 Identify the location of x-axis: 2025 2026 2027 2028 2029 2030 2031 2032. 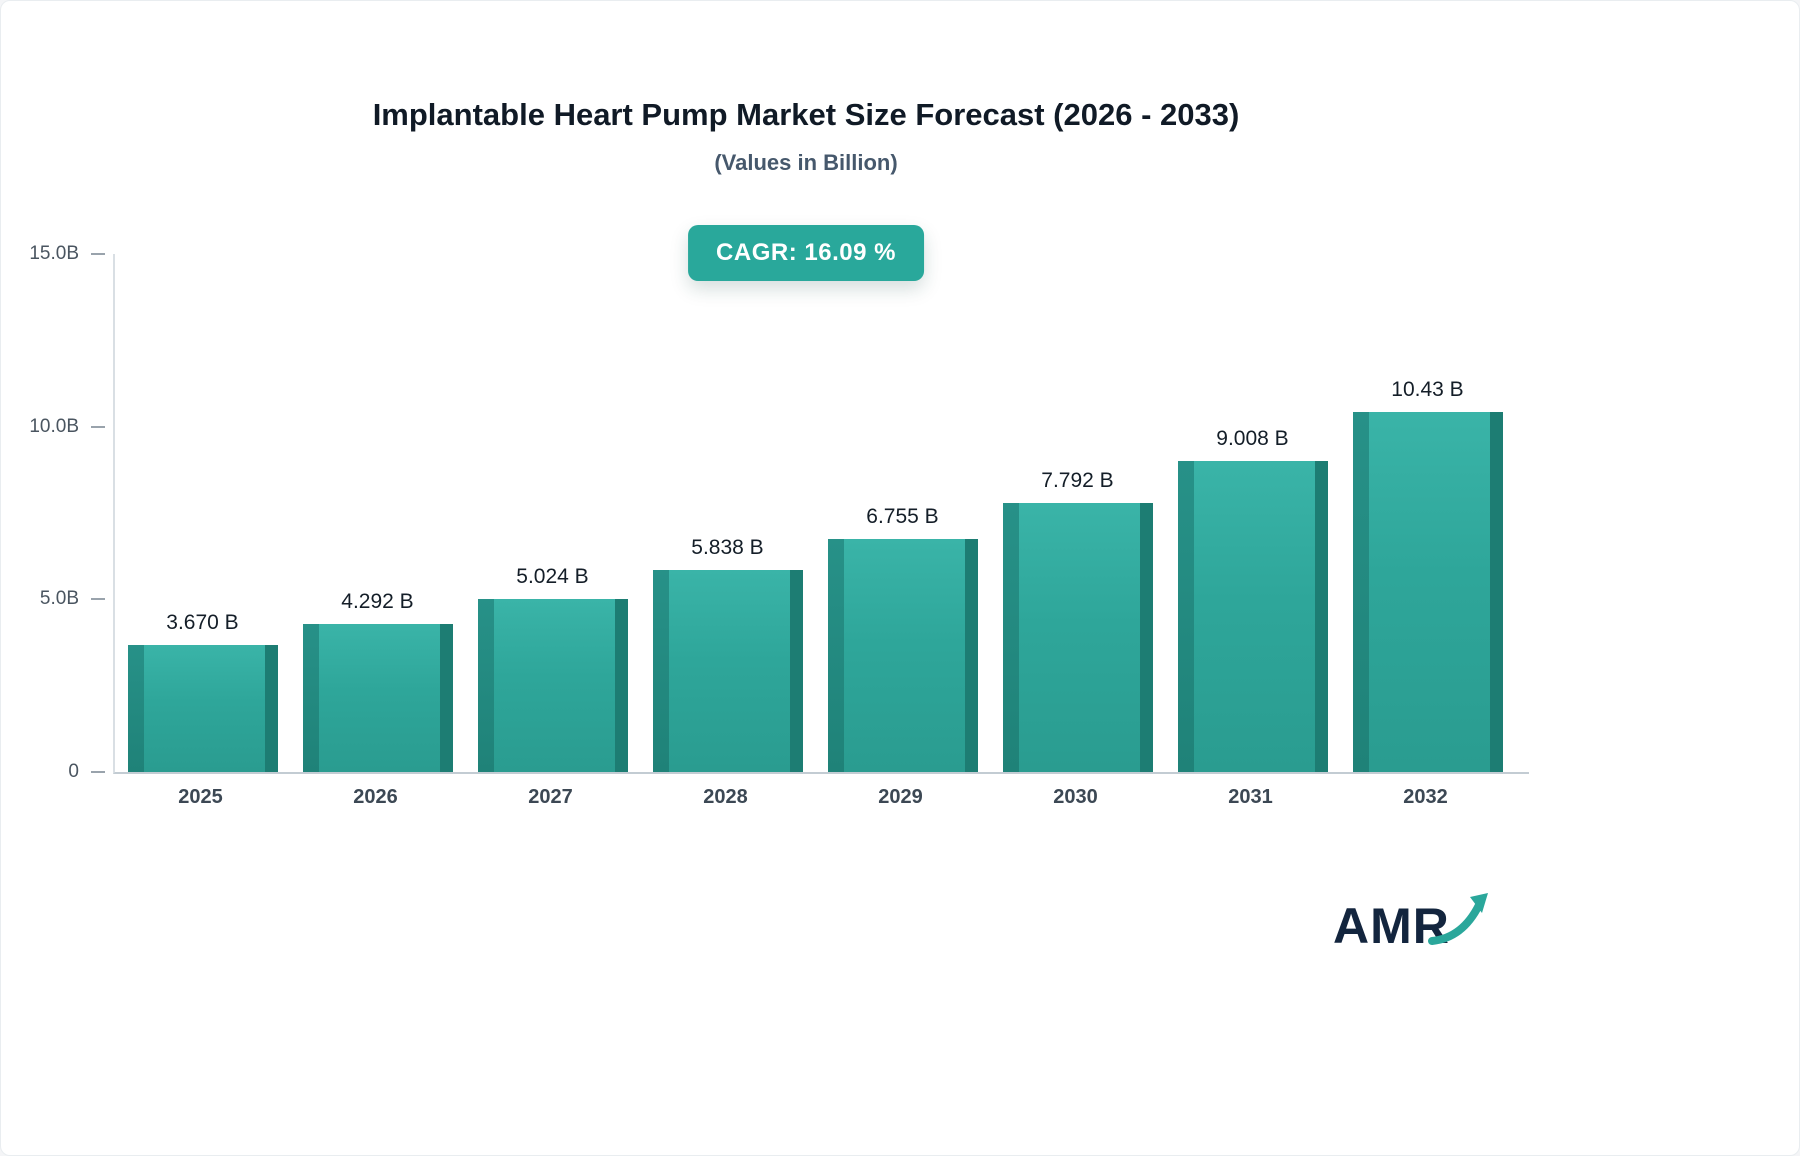
(813, 797).